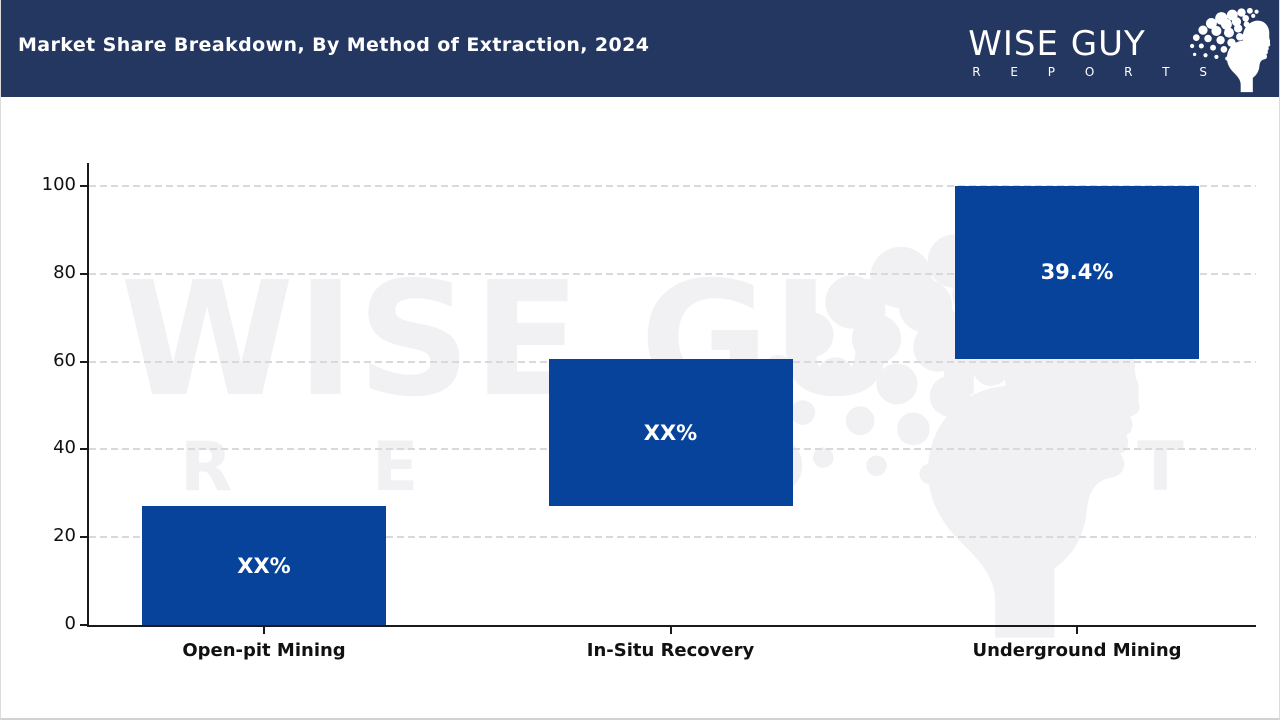  What do you see at coordinates (58, 184) in the screenshot?
I see `y-tick-label: 100` at bounding box center [58, 184].